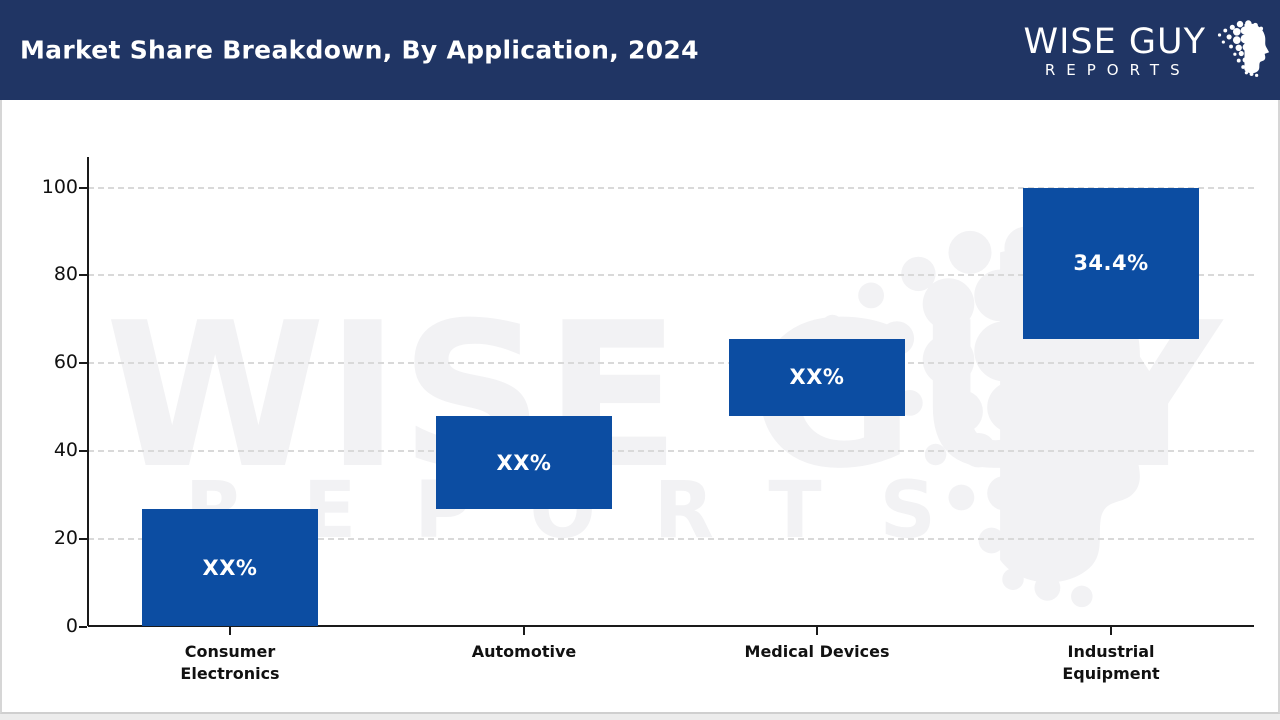  What do you see at coordinates (65, 537) in the screenshot?
I see `y-axis-tick-label: 20` at bounding box center [65, 537].